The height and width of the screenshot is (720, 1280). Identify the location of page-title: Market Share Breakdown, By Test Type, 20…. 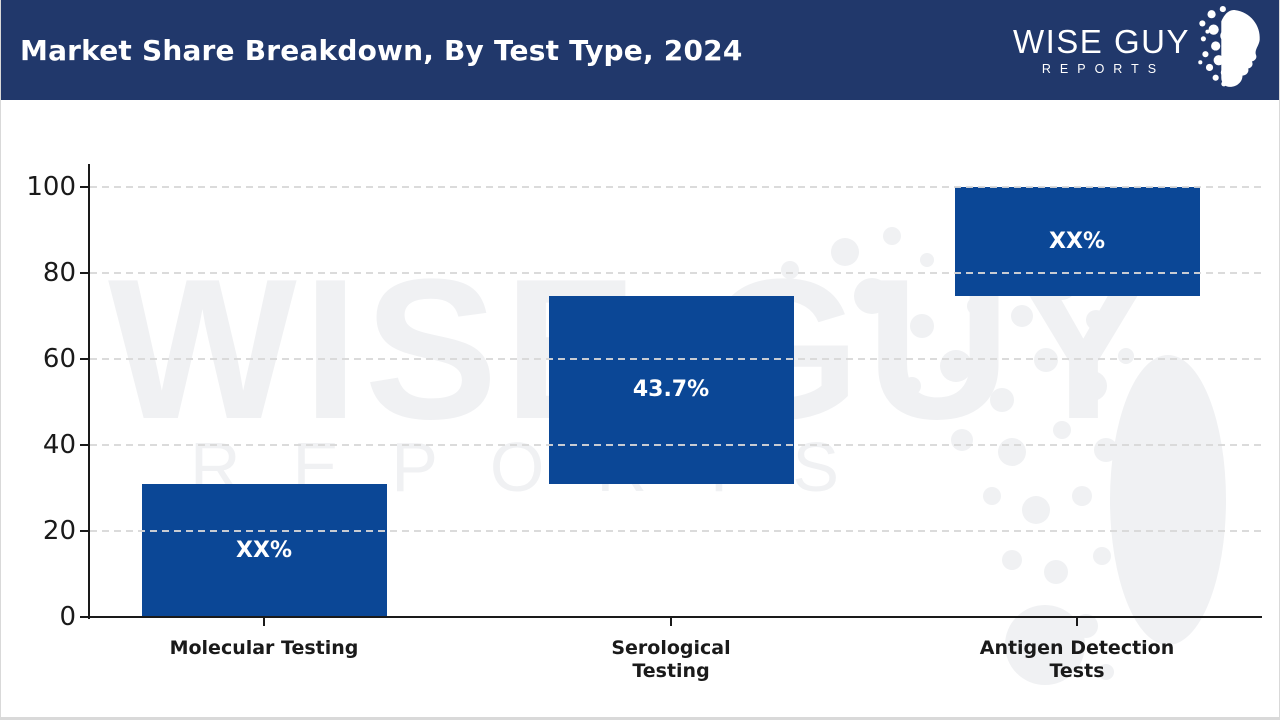
(381, 50).